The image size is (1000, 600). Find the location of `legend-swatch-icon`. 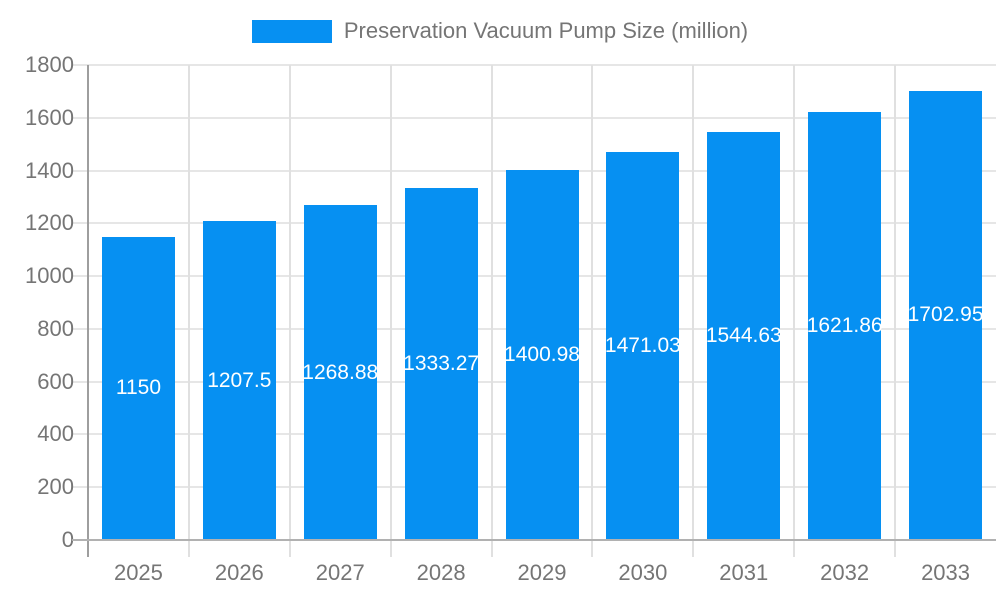

legend-swatch-icon is located at coordinates (291, 31).